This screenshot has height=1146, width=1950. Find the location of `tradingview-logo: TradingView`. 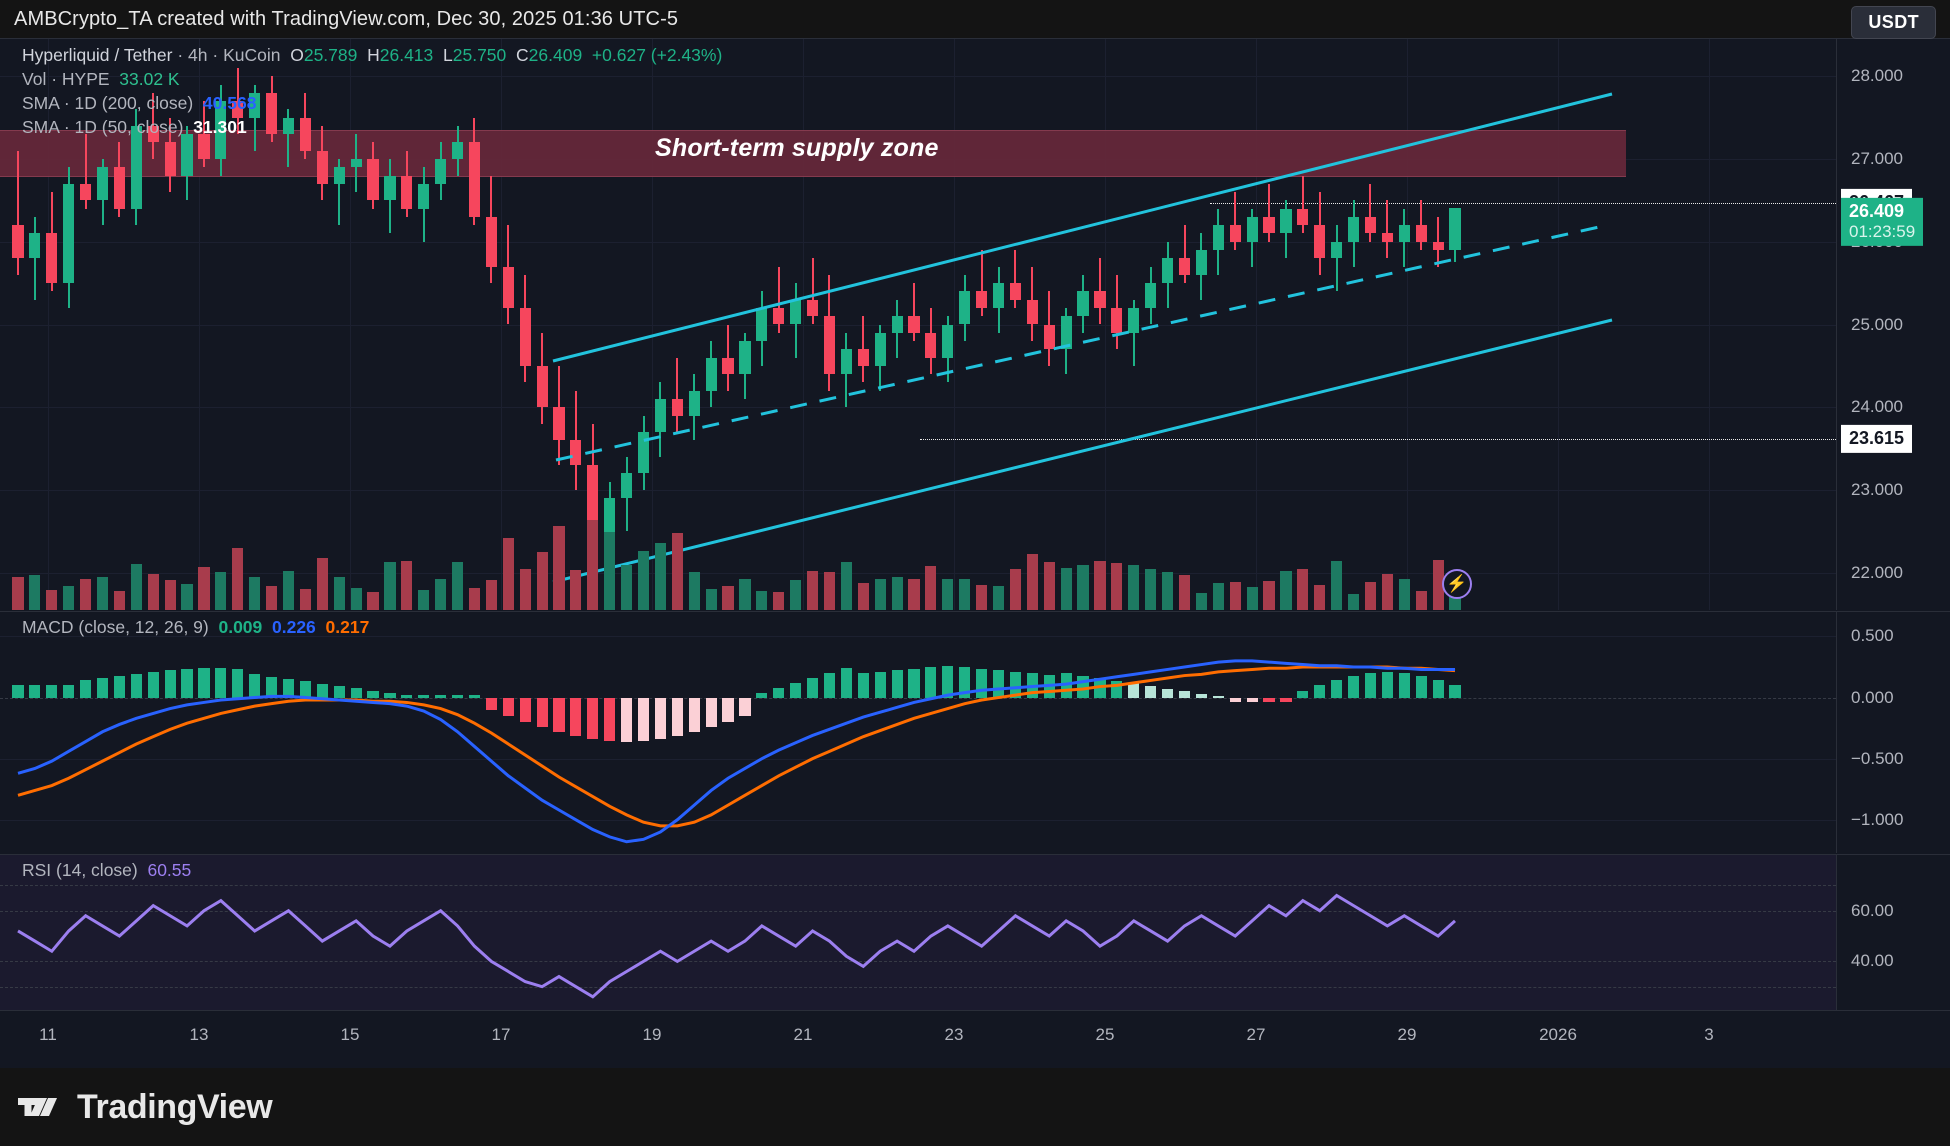

tradingview-logo: TradingView is located at coordinates (145, 1107).